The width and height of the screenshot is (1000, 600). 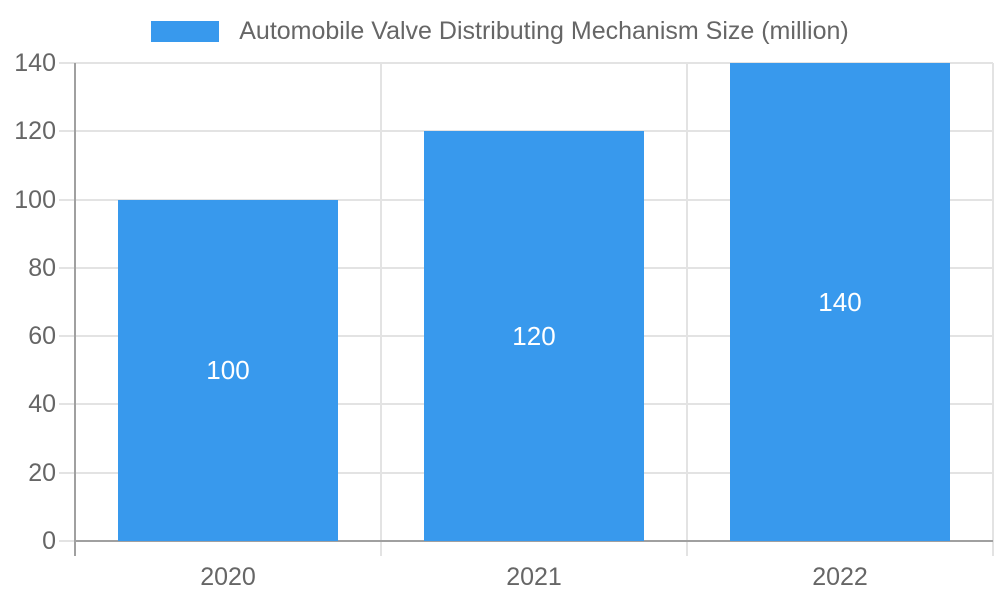 I want to click on x-tick-label-2021: 2021, so click(x=534, y=577).